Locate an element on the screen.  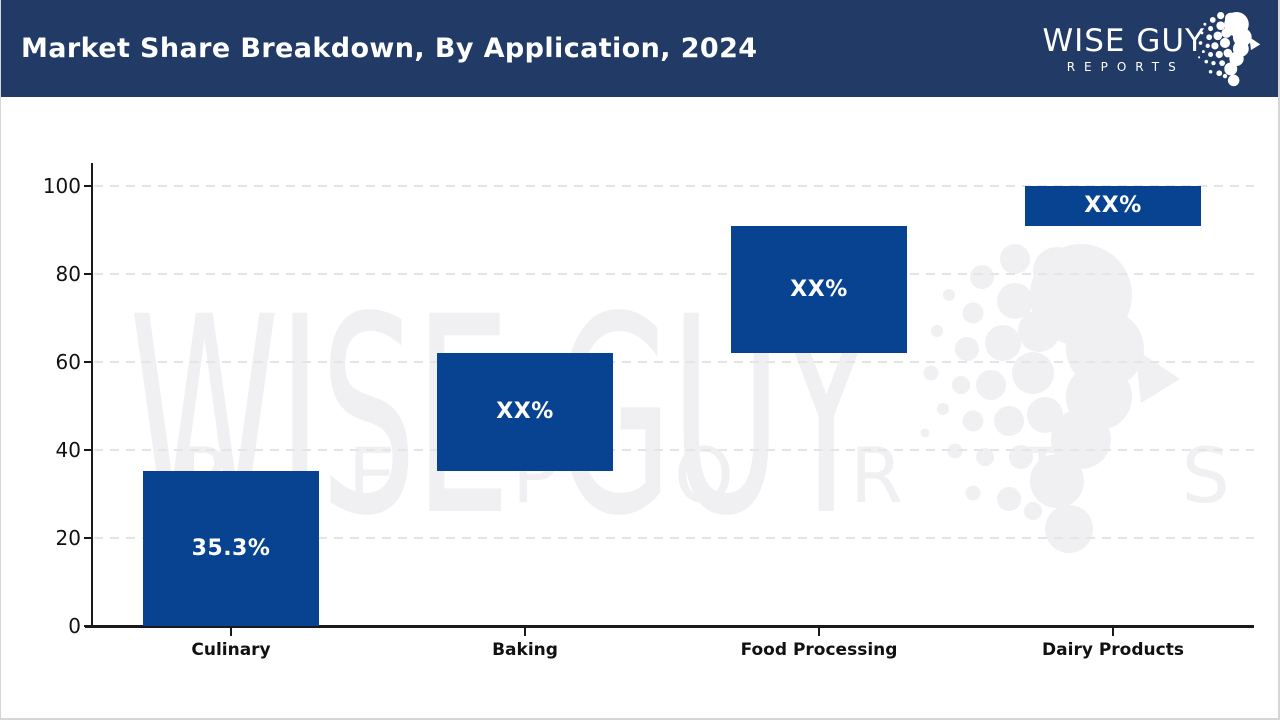
bar: 35.3% is located at coordinates (231, 548).